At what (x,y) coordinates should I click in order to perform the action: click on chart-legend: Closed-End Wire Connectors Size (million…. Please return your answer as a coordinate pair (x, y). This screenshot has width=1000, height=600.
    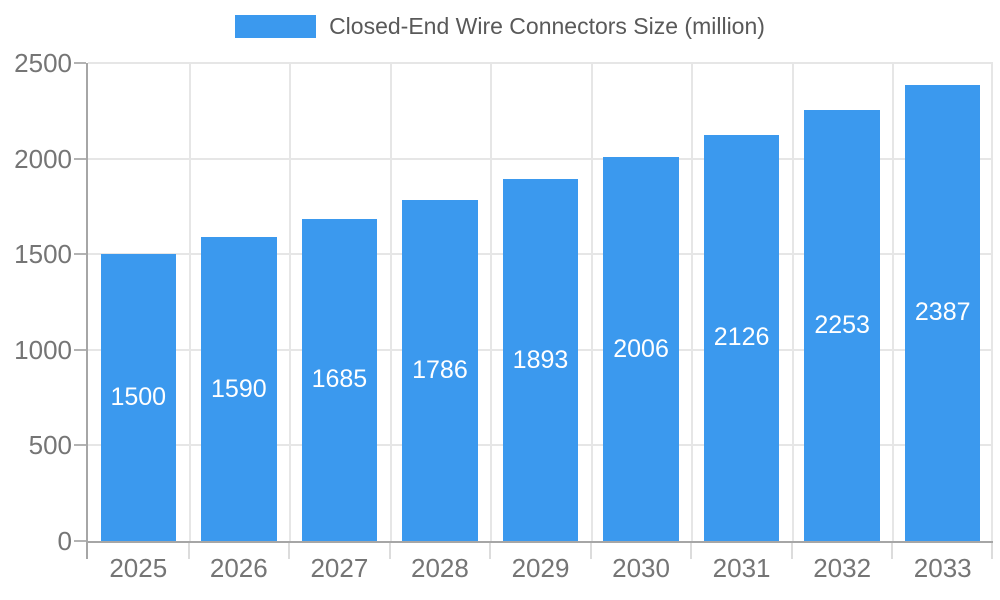
    Looking at the image, I should click on (500, 26).